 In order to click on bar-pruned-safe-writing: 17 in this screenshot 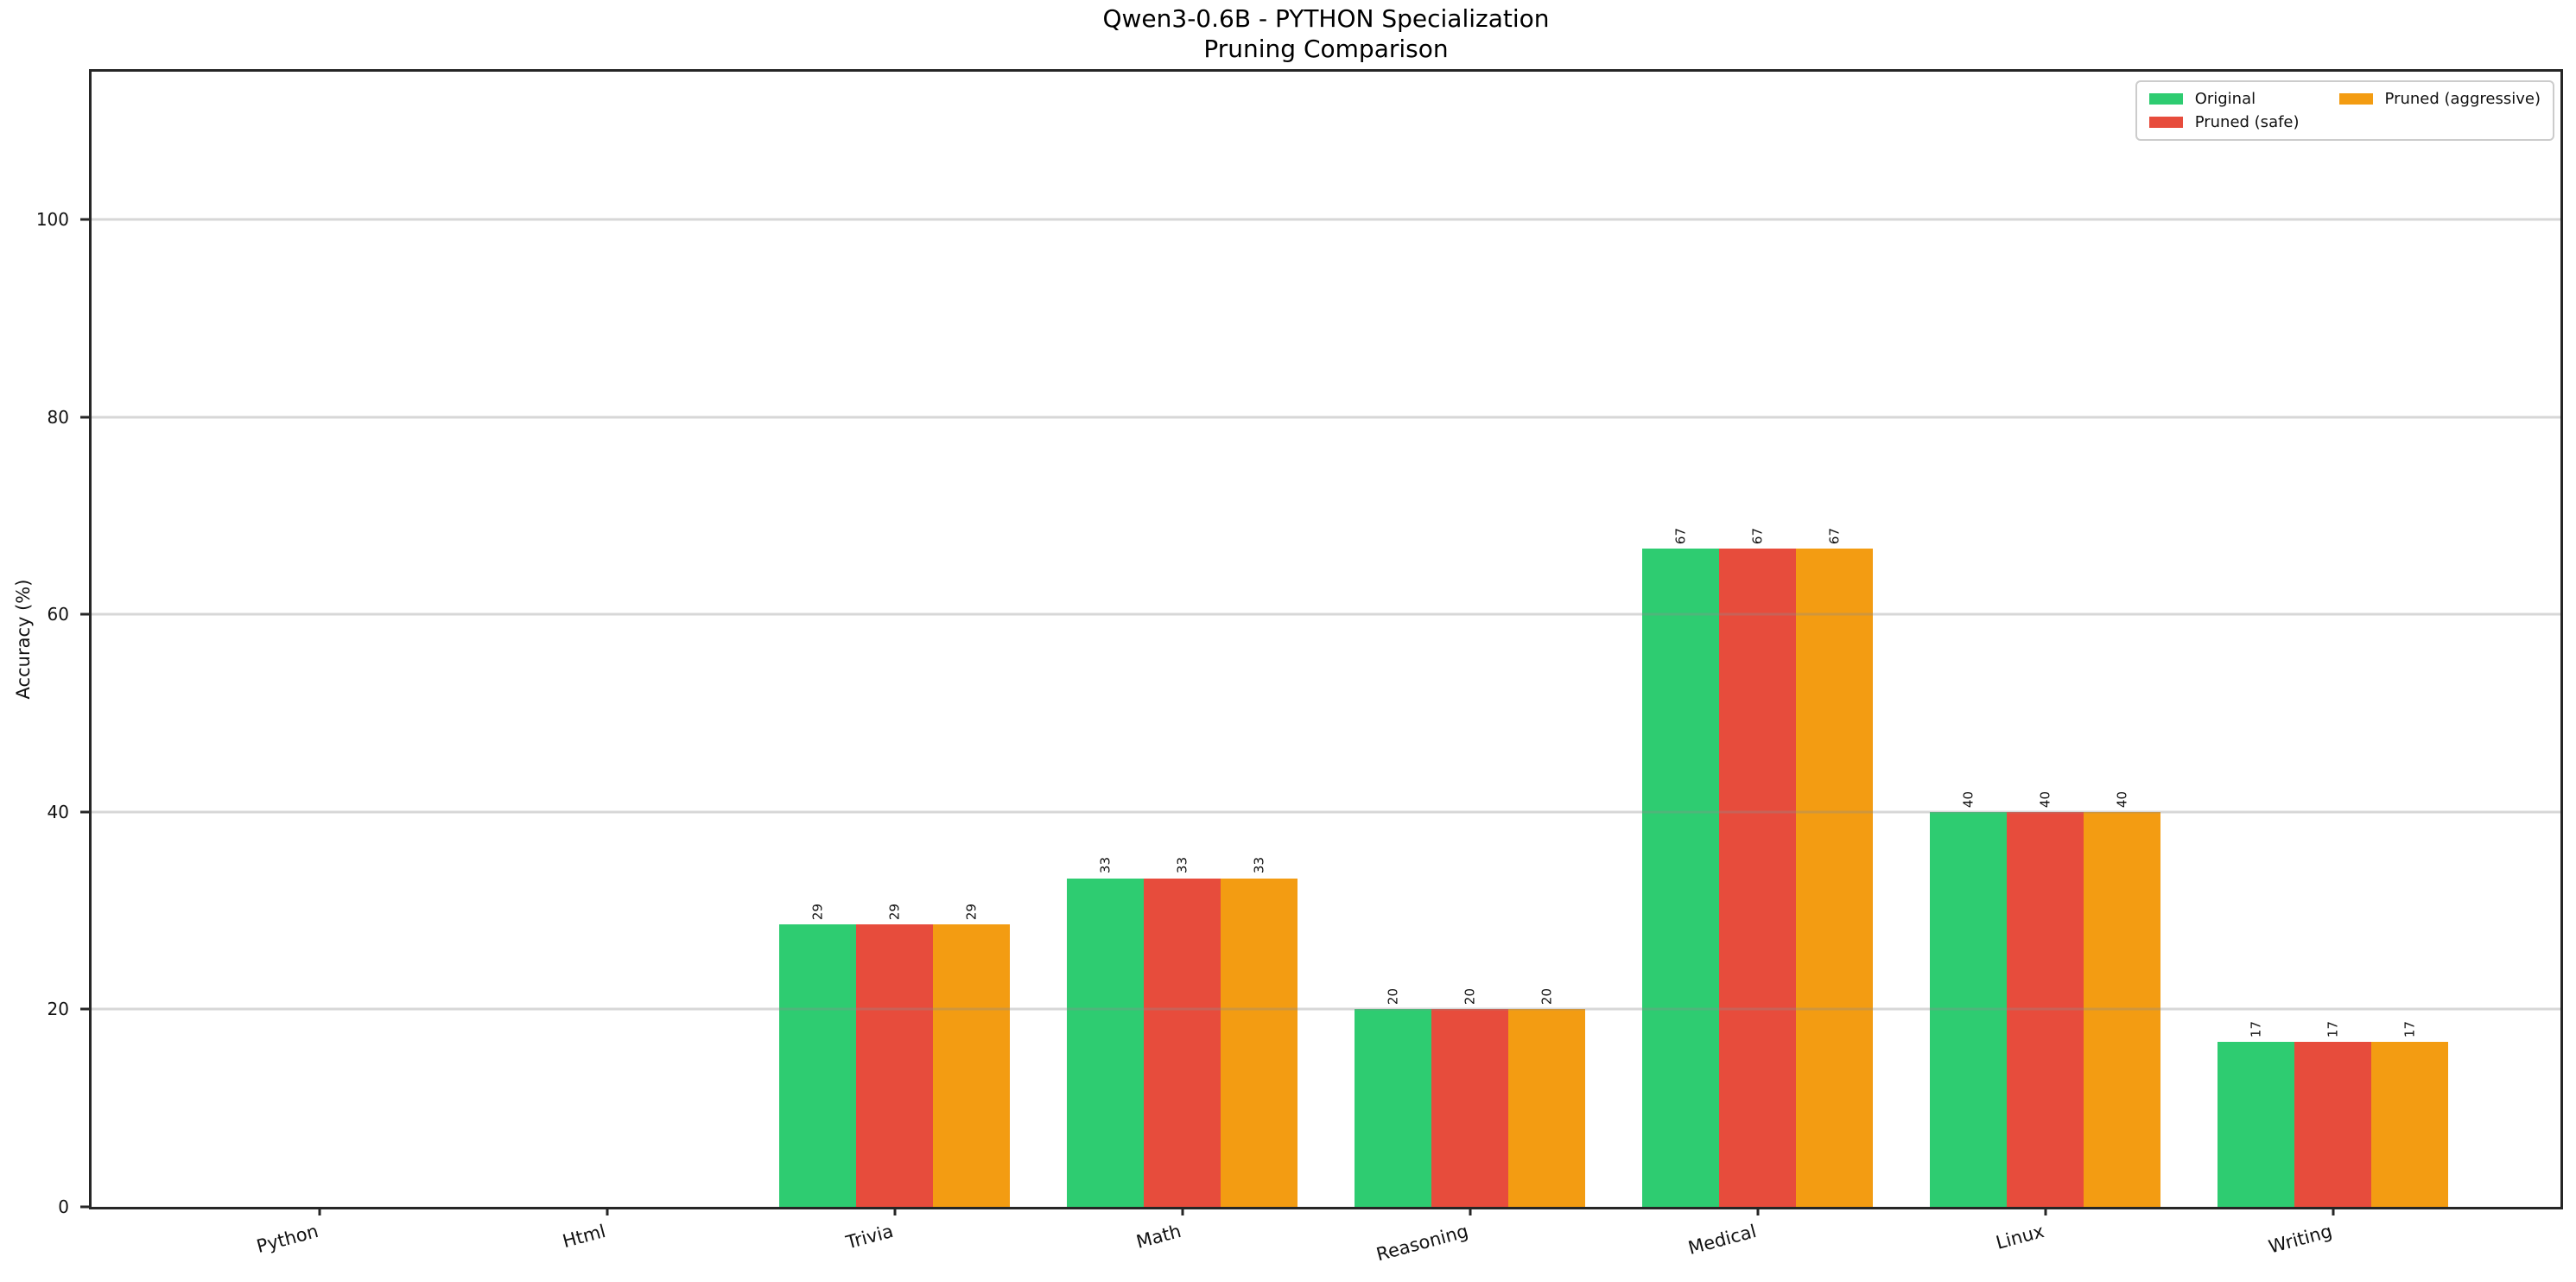, I will do `click(2332, 1114)`.